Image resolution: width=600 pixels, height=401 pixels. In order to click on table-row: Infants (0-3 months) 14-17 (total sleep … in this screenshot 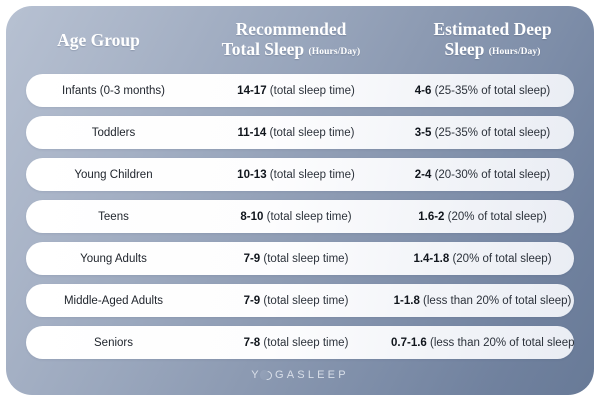, I will do `click(300, 90)`.